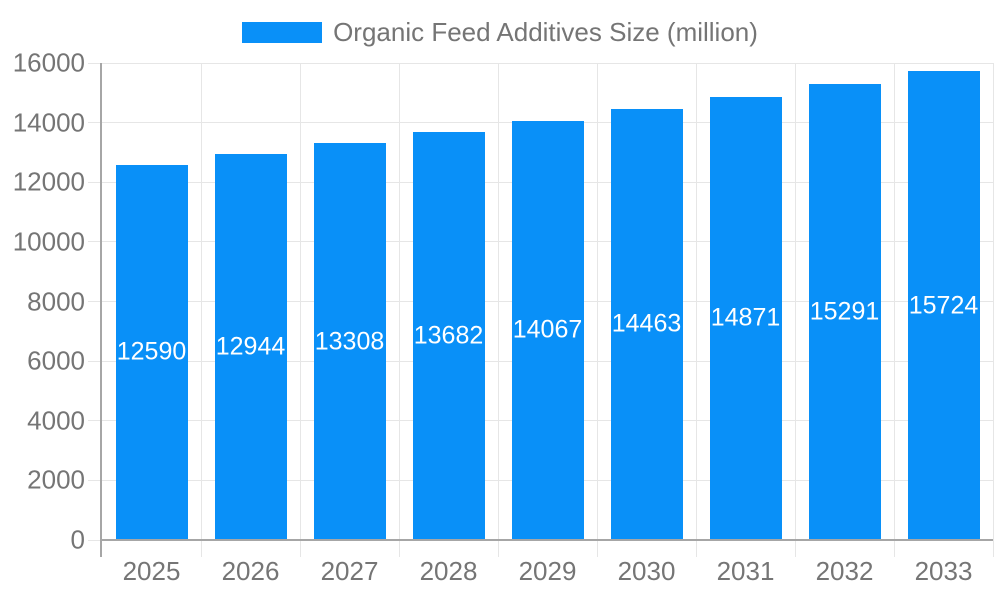  Describe the element at coordinates (546, 540) in the screenshot. I see `x-axis-line` at that location.